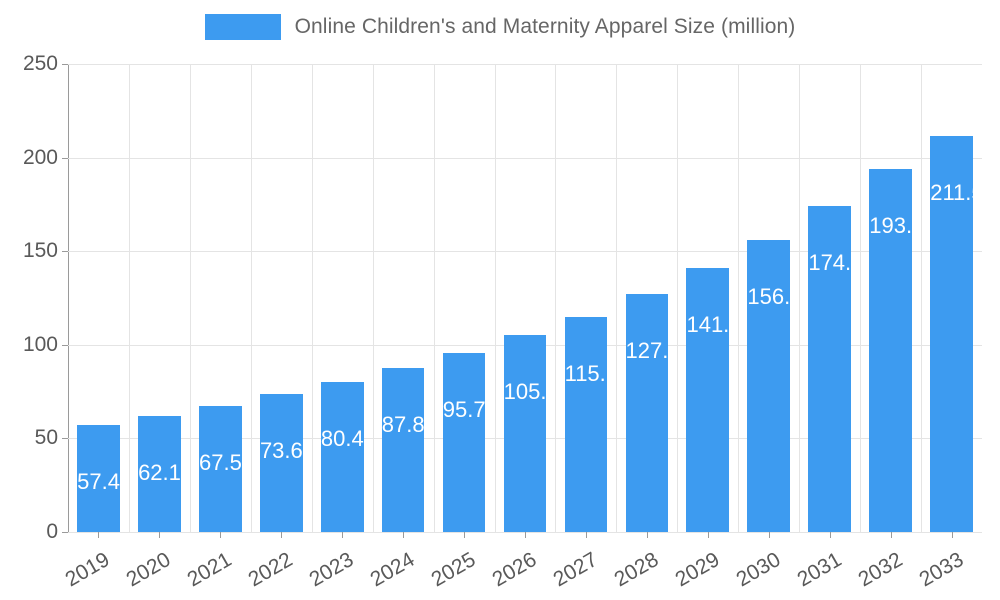  I want to click on bar-value-label: 57.4, so click(98, 481).